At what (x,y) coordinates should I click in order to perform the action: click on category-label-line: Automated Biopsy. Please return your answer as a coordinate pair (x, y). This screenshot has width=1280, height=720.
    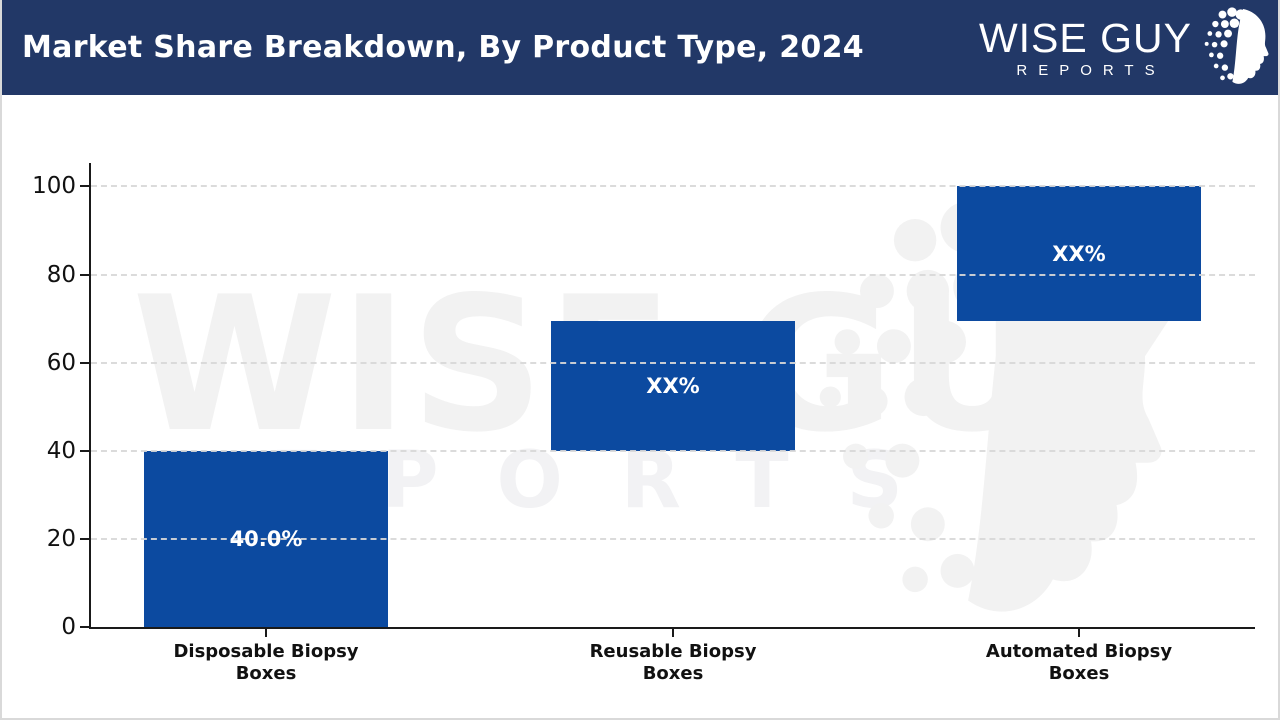
    Looking at the image, I should click on (1079, 651).